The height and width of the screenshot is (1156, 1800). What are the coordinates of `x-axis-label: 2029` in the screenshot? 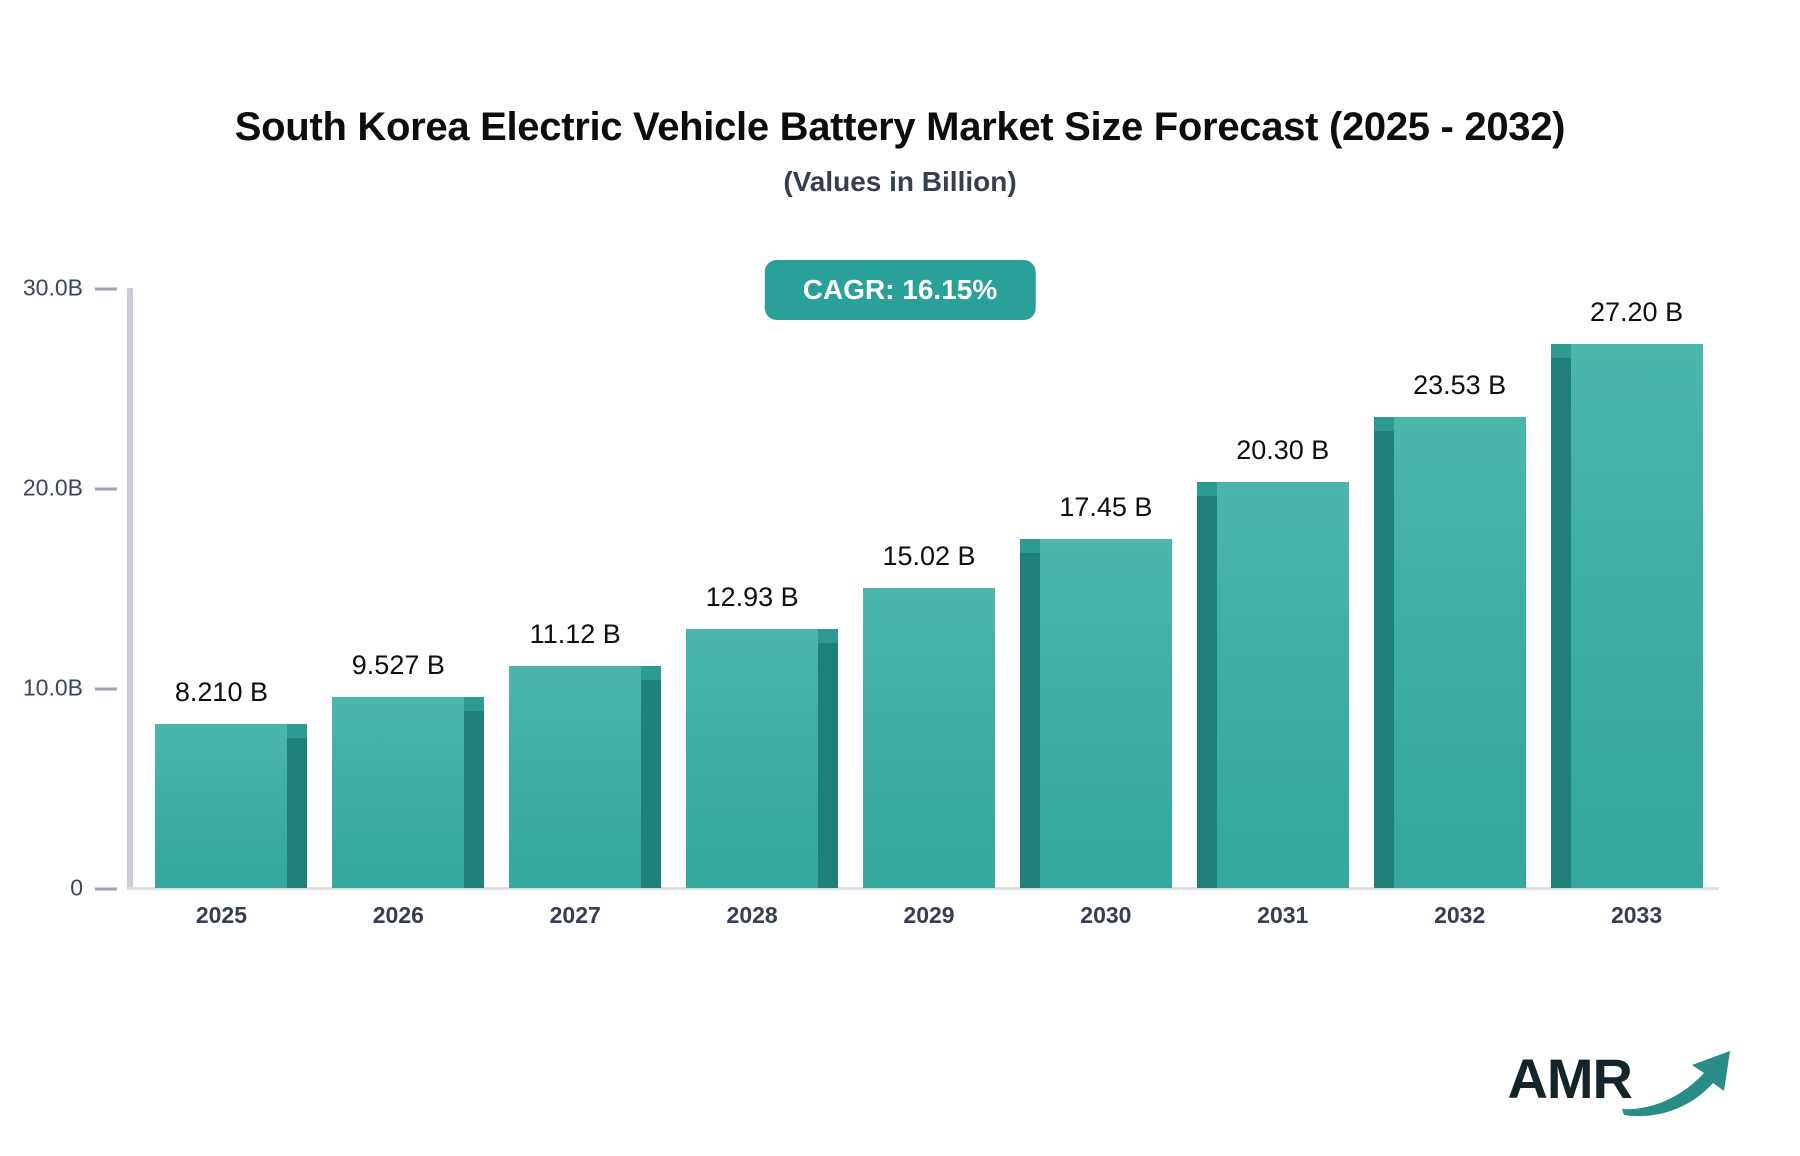 It's located at (929, 915).